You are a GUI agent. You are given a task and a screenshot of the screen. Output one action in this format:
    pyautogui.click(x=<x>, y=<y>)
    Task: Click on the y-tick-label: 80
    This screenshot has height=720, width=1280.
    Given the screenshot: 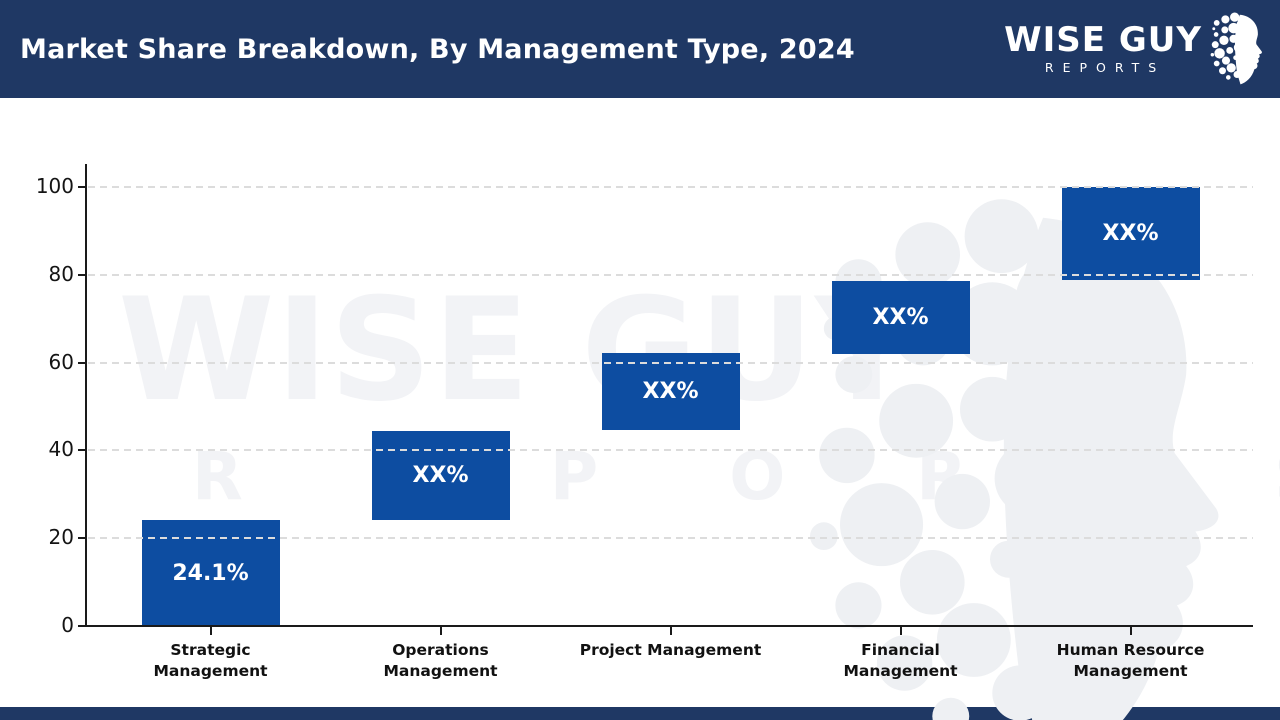 What is the action you would take?
    pyautogui.click(x=61, y=273)
    